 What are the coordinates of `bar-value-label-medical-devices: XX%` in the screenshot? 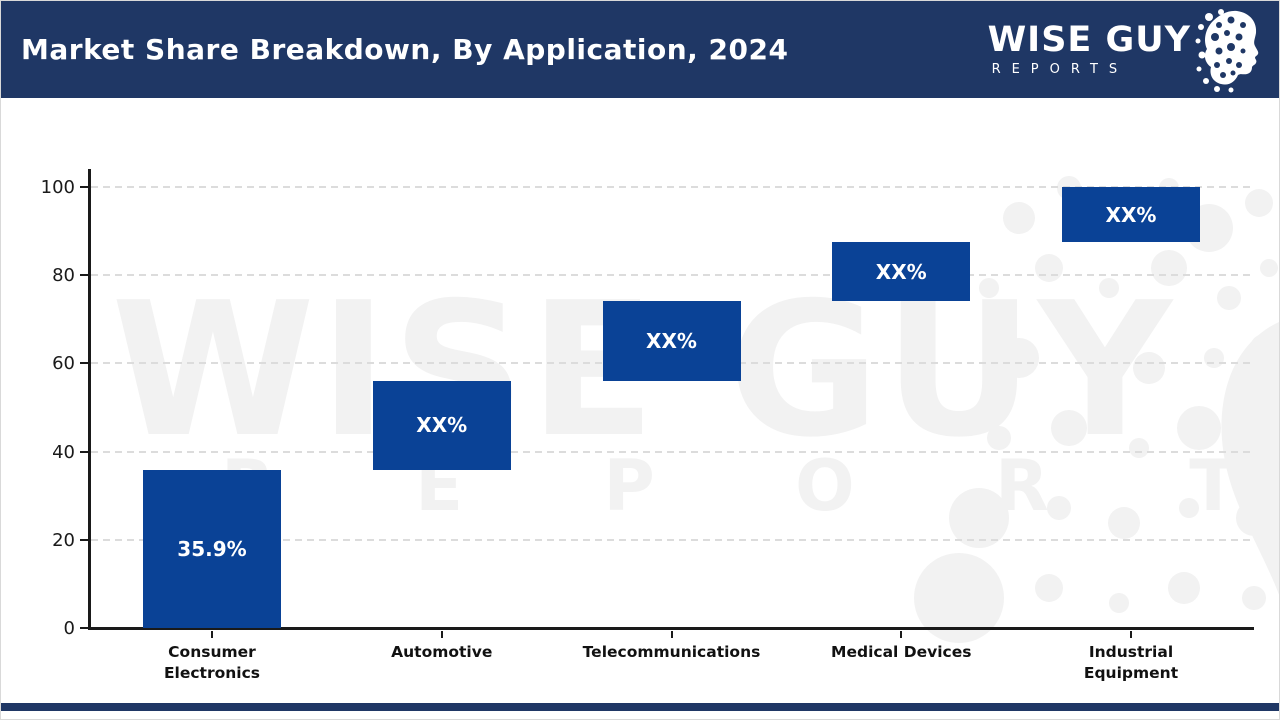 It's located at (901, 271).